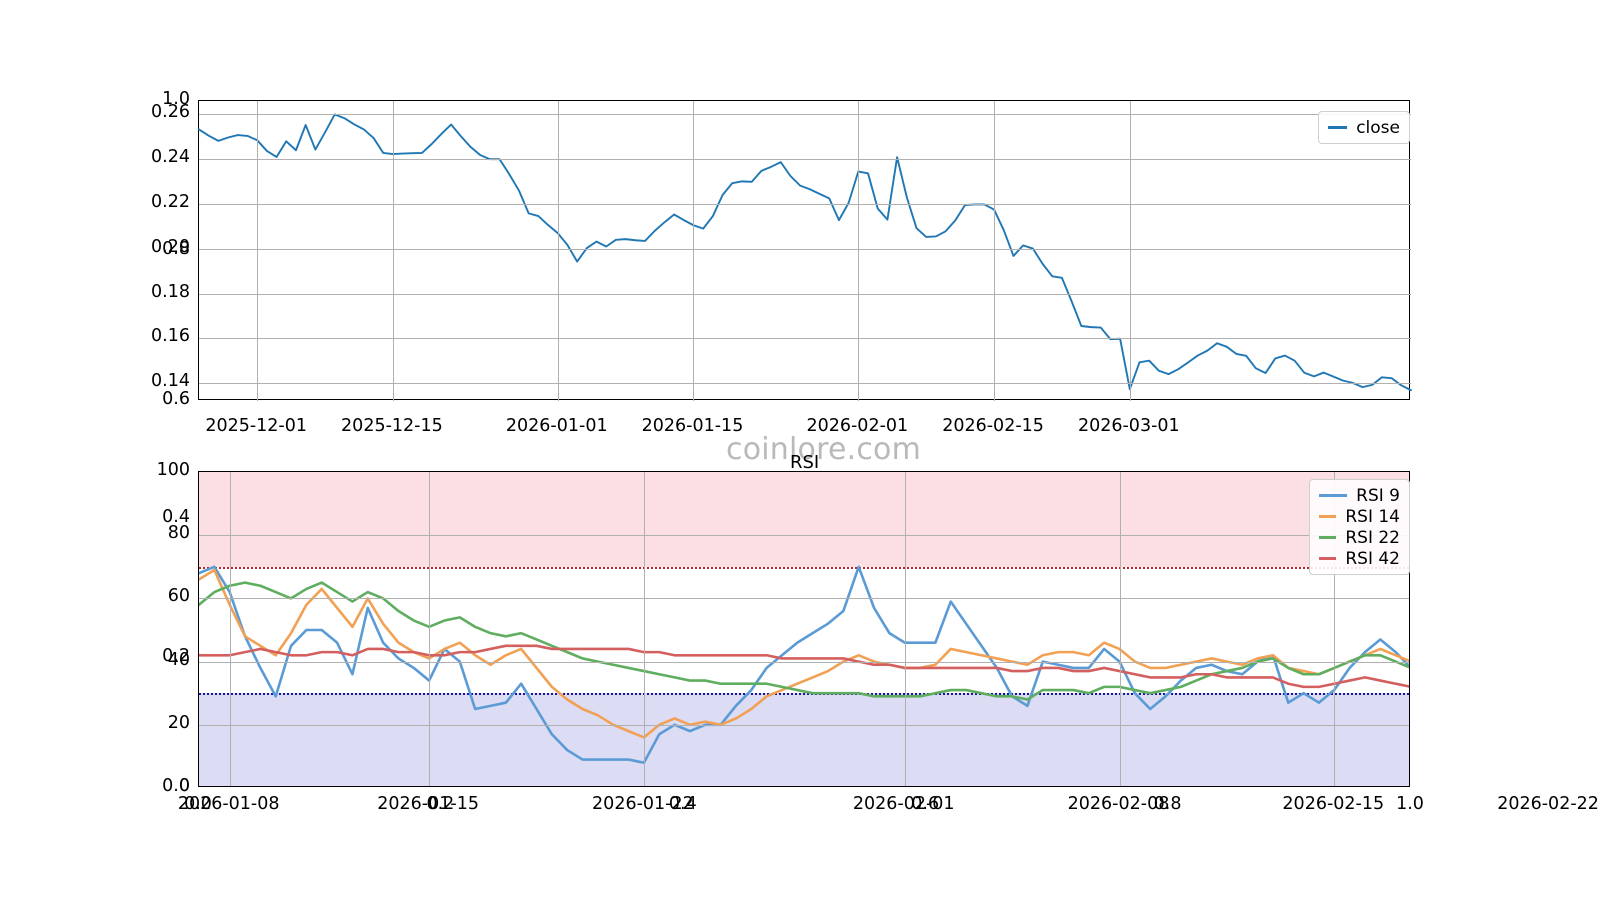 The image size is (1600, 900). Describe the element at coordinates (178, 533) in the screenshot. I see `axis-tick-label: 80` at that location.